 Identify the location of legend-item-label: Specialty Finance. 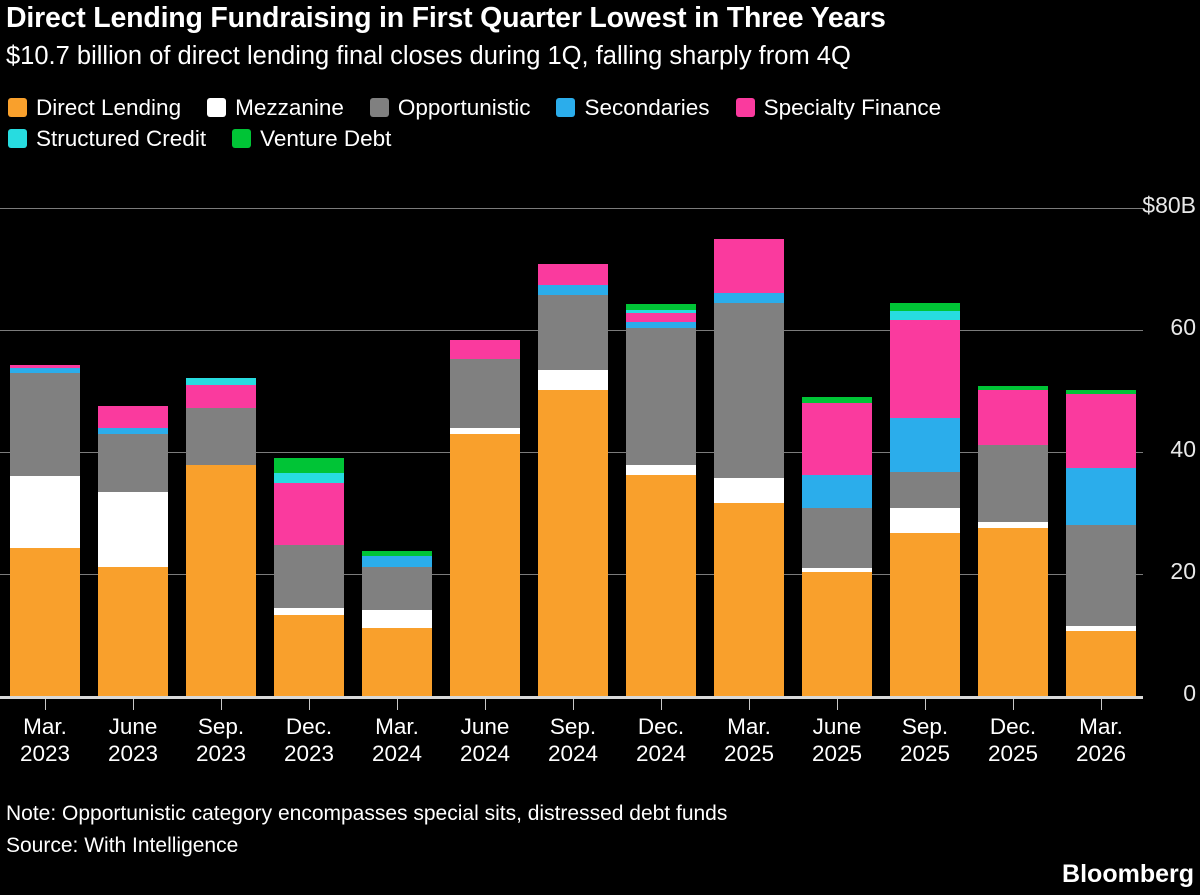
(852, 107).